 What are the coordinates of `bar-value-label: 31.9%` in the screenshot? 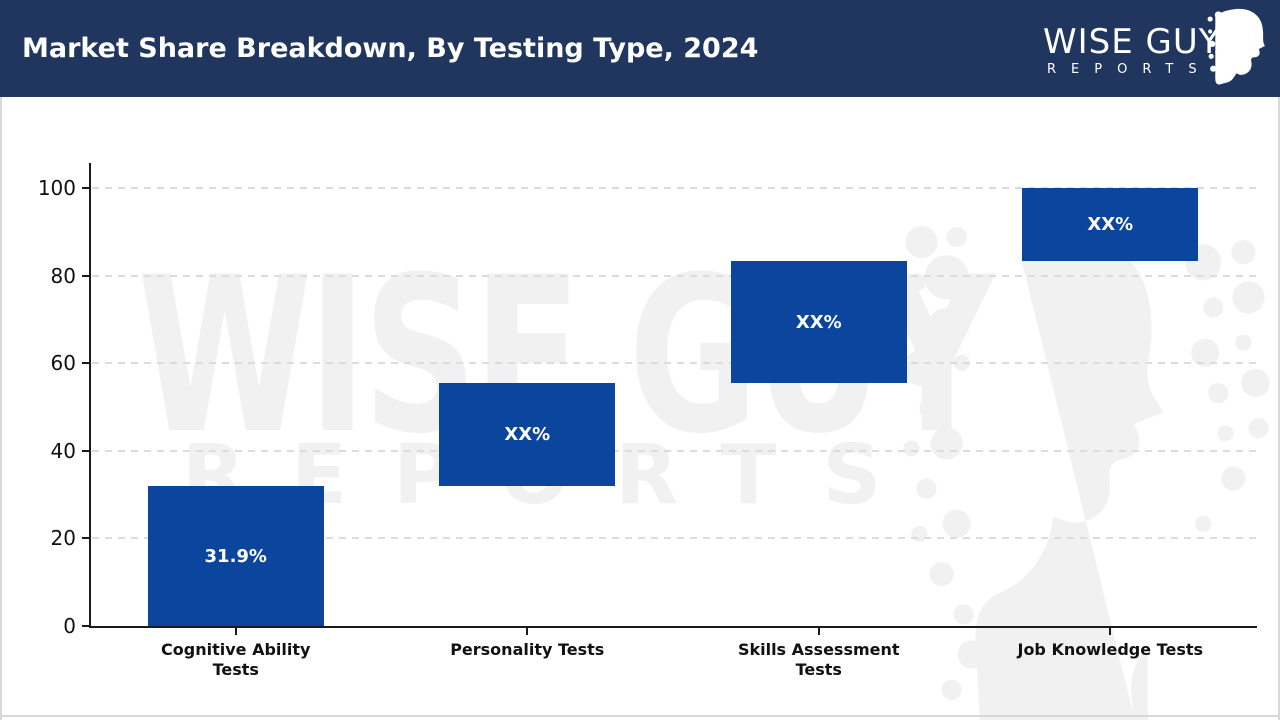 It's located at (235, 556).